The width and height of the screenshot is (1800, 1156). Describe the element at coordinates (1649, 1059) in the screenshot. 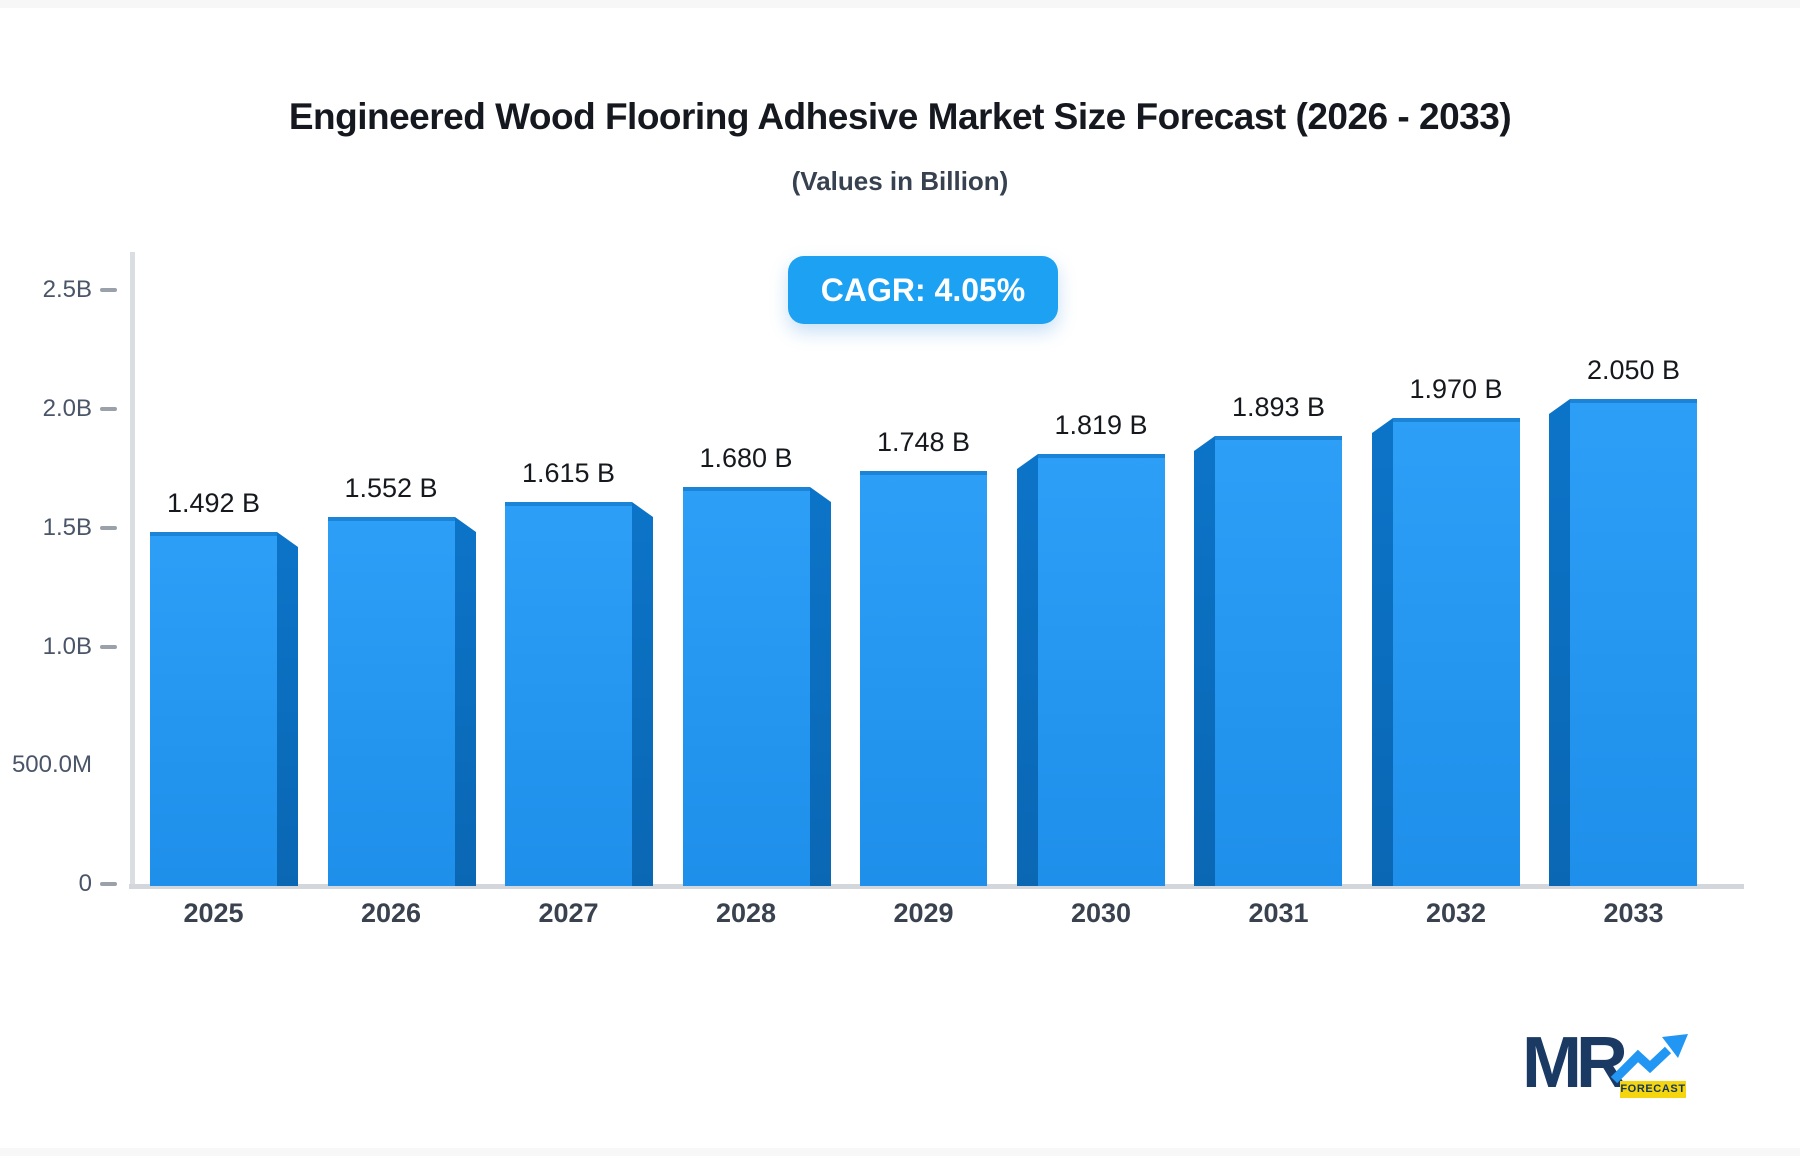

I see `logo-trend-arrow-icon` at that location.